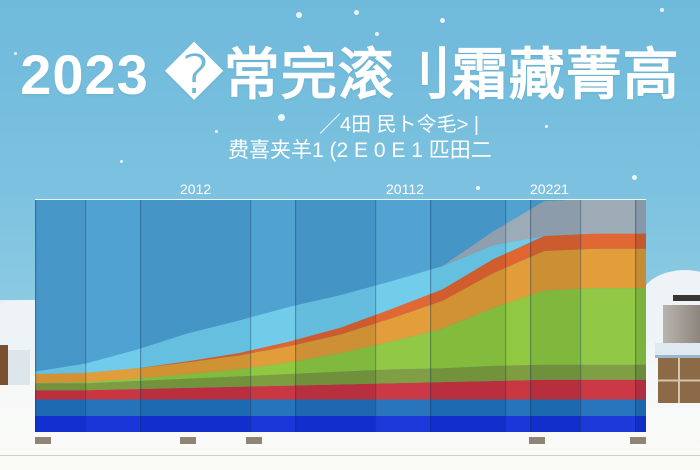  What do you see at coordinates (340, 377) in the screenshot?
I see `area-series-olive` at bounding box center [340, 377].